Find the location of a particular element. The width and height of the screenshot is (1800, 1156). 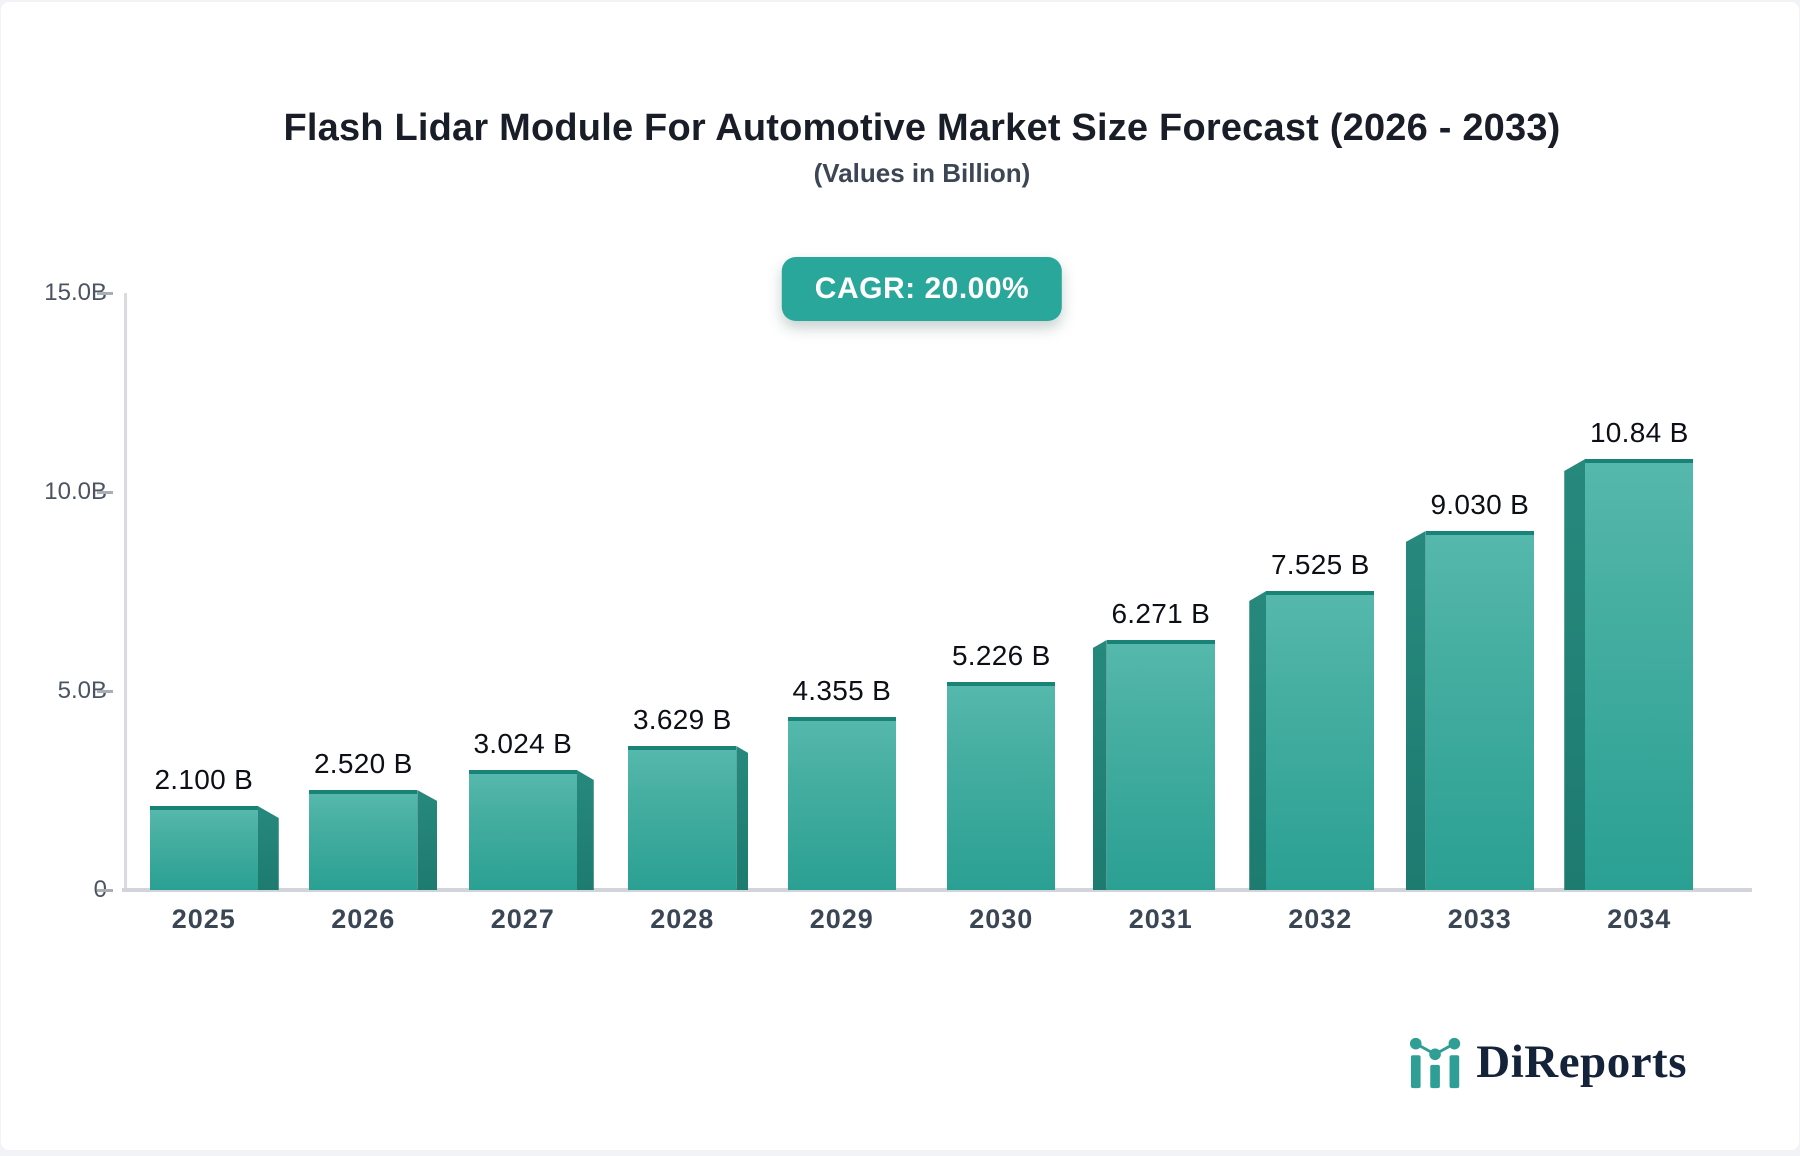

bar-2027 is located at coordinates (522, 830).